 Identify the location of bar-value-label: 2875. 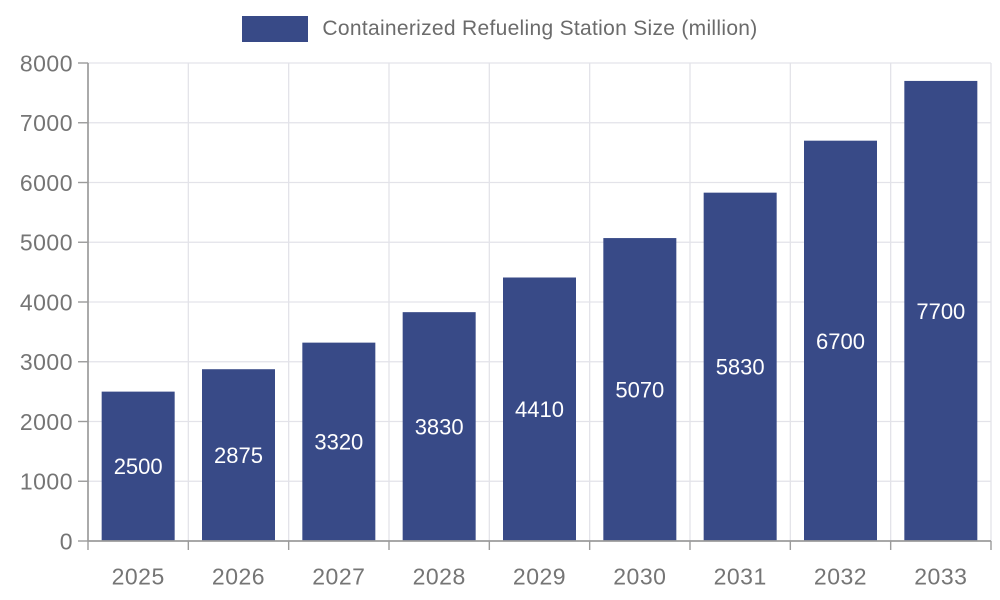
(238, 455).